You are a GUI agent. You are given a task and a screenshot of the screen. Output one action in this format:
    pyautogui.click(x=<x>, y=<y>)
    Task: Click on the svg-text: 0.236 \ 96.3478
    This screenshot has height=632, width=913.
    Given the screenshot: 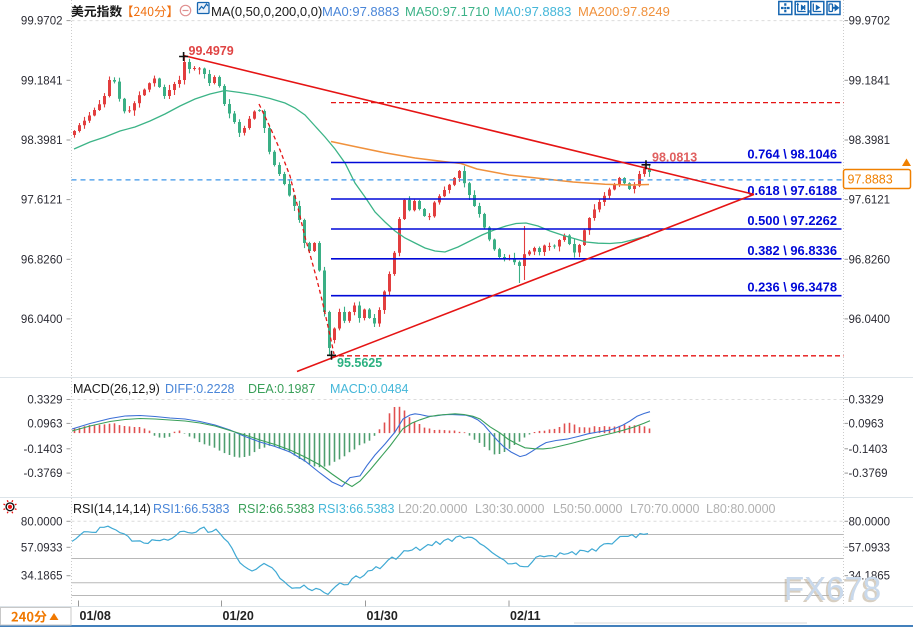 What is the action you would take?
    pyautogui.click(x=792, y=287)
    